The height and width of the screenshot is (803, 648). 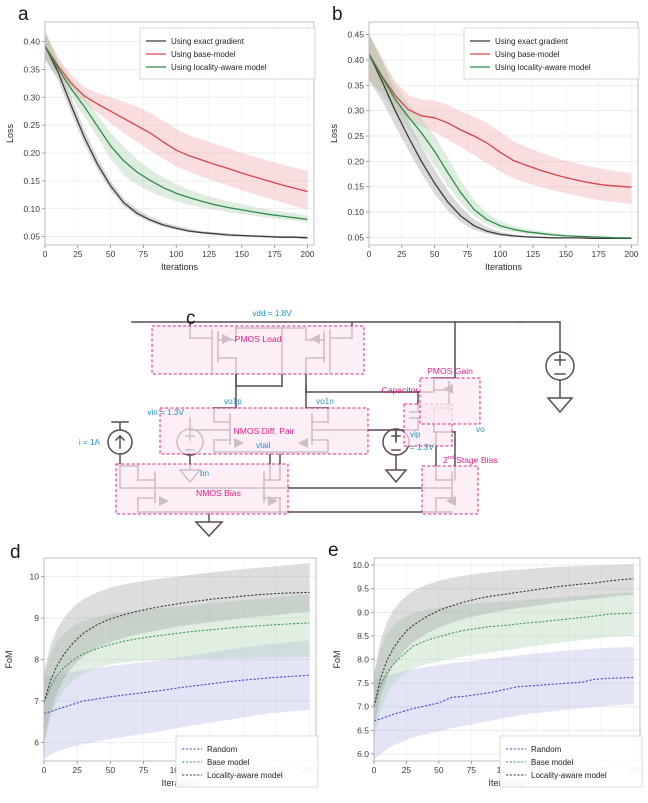 What do you see at coordinates (363, 730) in the screenshot?
I see `svg-text: 6.5` at bounding box center [363, 730].